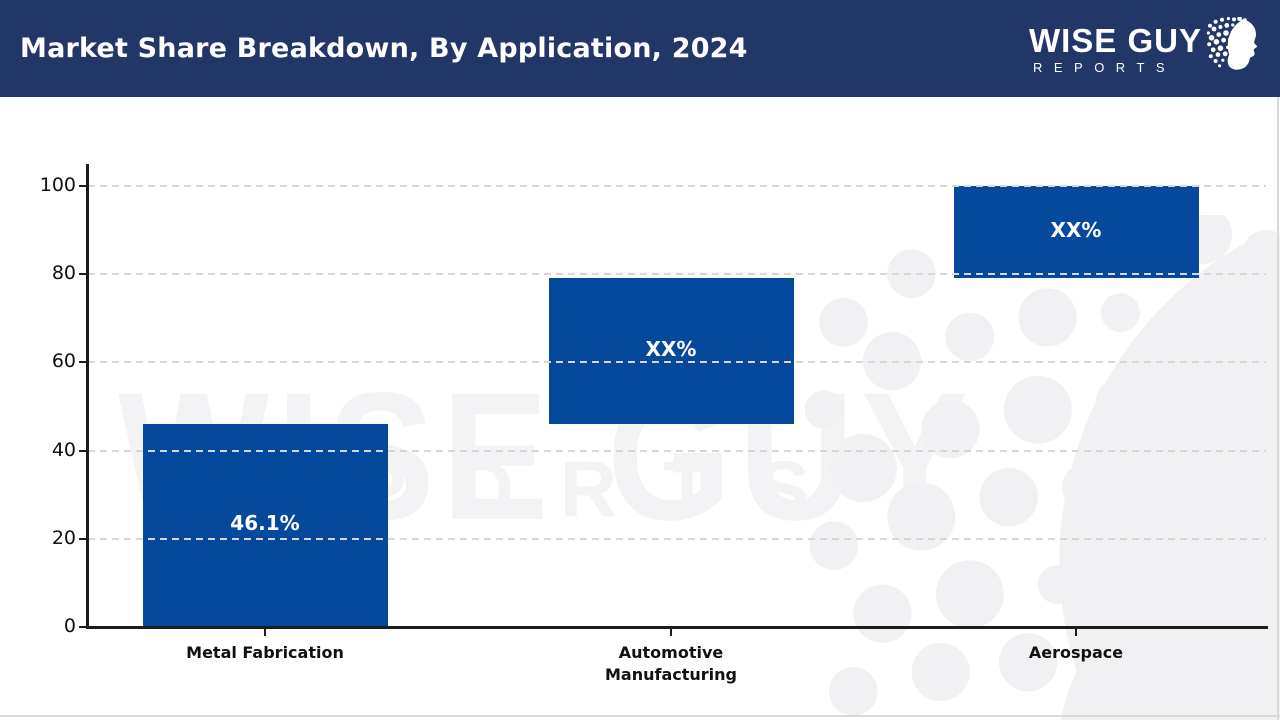 This screenshot has width=1280, height=720. Describe the element at coordinates (640, 716) in the screenshot. I see `bottom-border-line` at that location.